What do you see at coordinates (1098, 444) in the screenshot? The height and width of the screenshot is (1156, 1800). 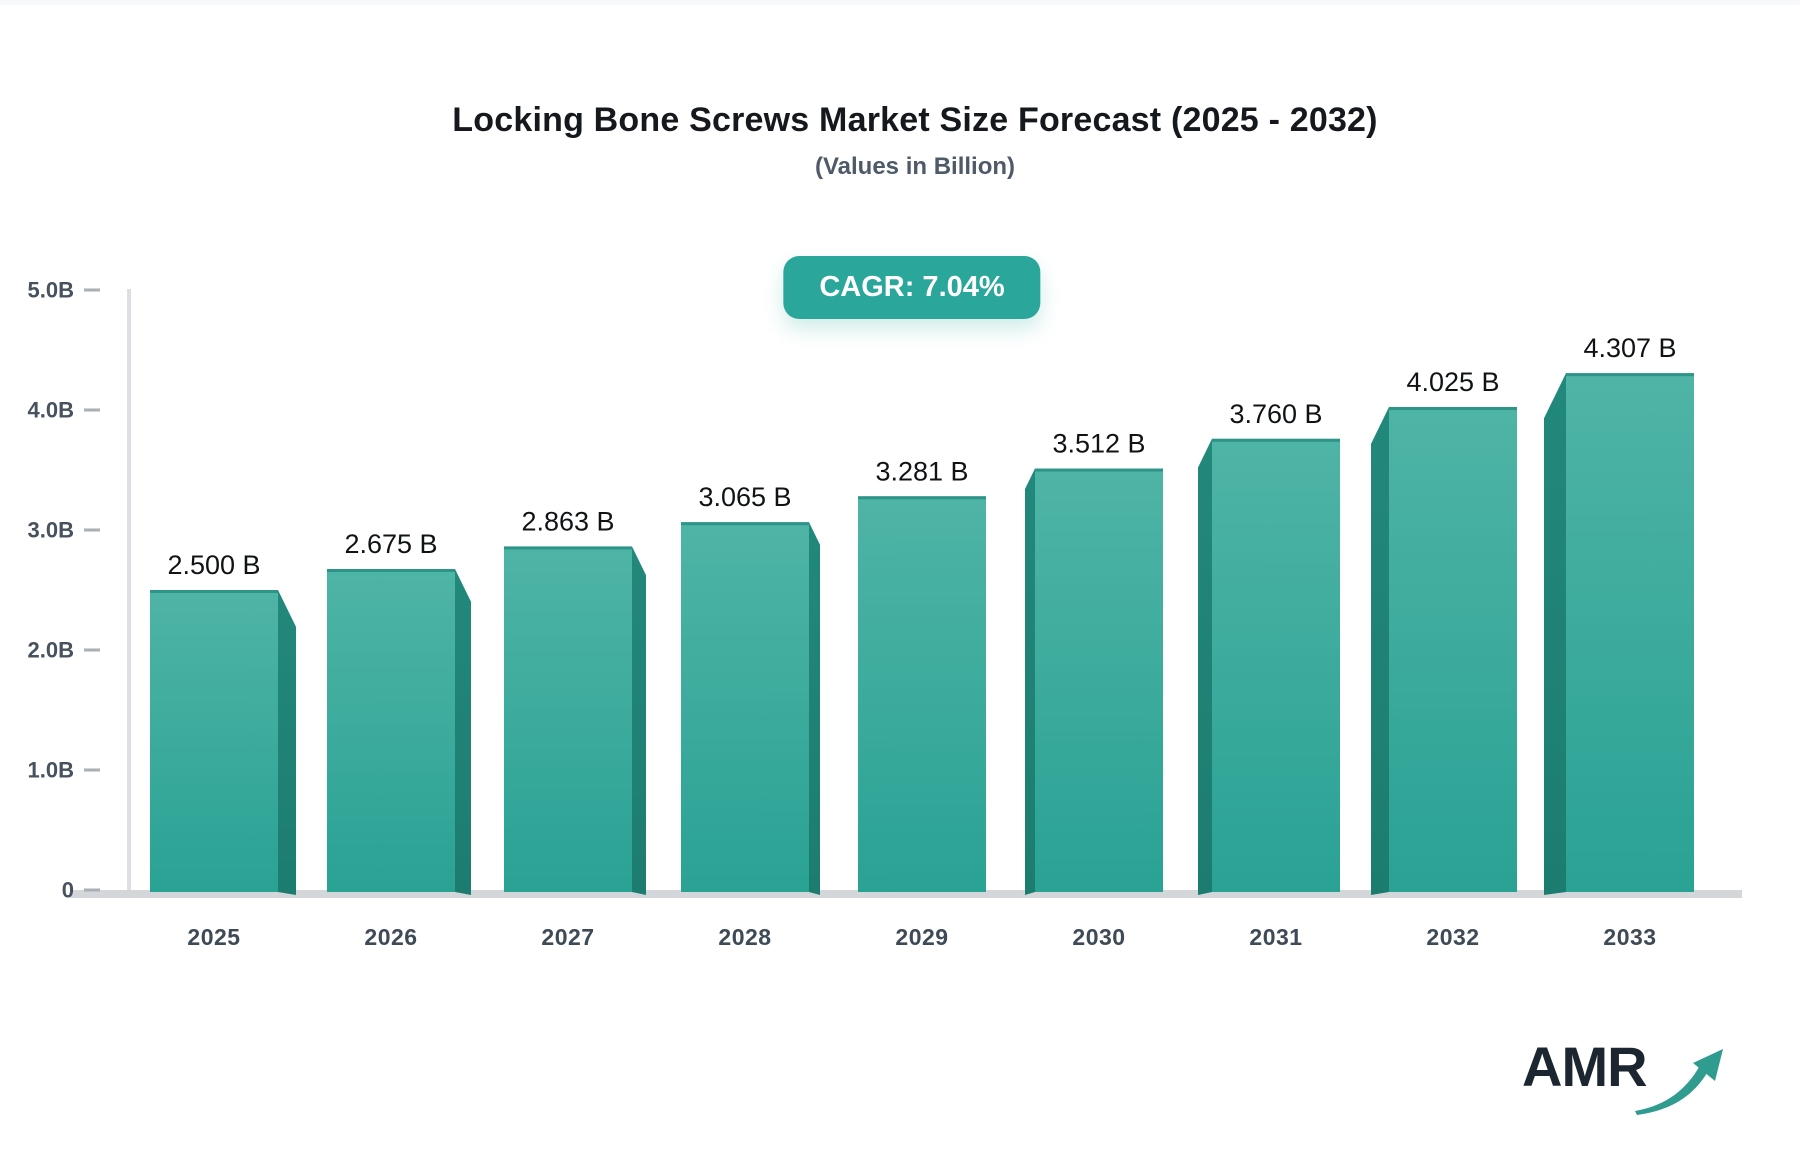 I see `bar-2030-value-label: 3.512 B` at bounding box center [1098, 444].